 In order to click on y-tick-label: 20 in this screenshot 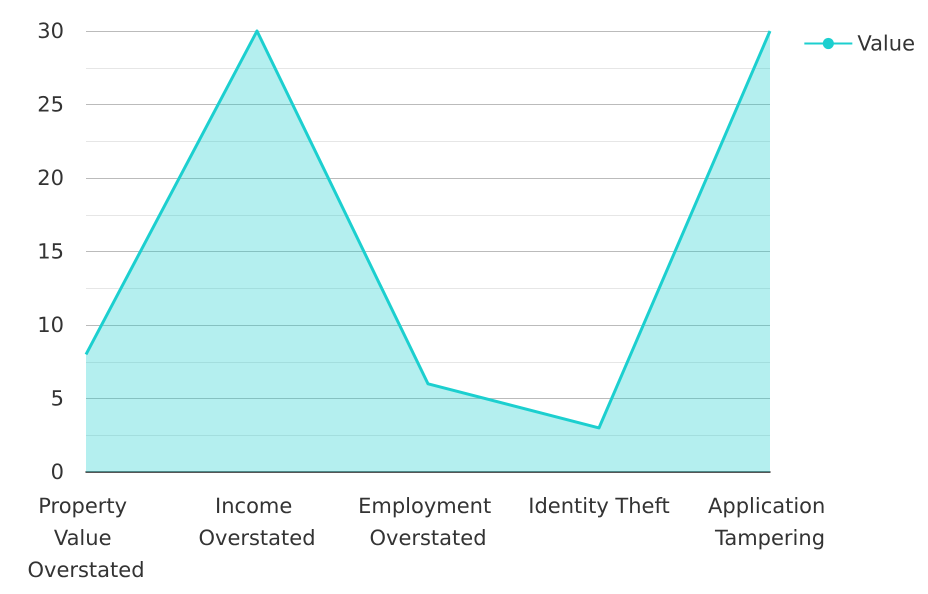, I will do `click(50, 178)`.